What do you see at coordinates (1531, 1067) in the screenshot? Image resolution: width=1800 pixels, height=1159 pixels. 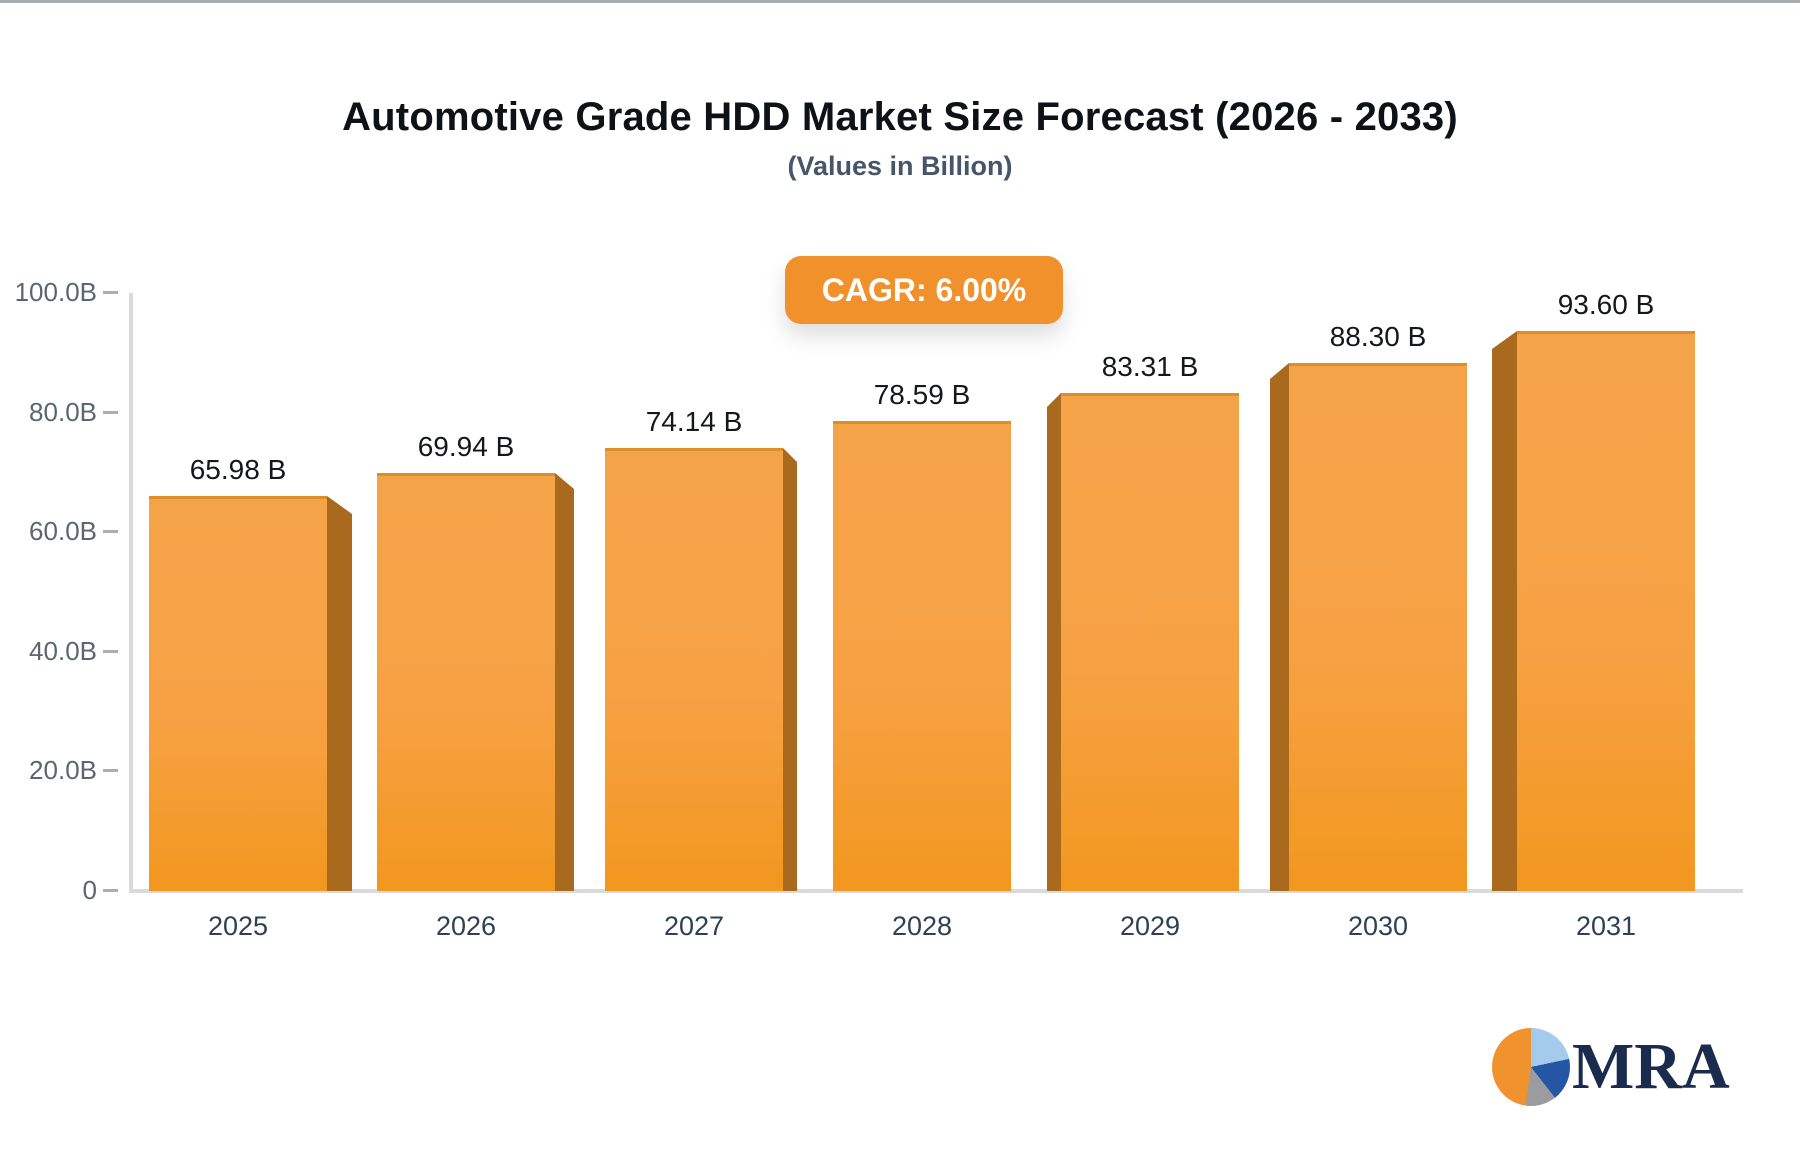 I see `pie-chart-logo-icon` at bounding box center [1531, 1067].